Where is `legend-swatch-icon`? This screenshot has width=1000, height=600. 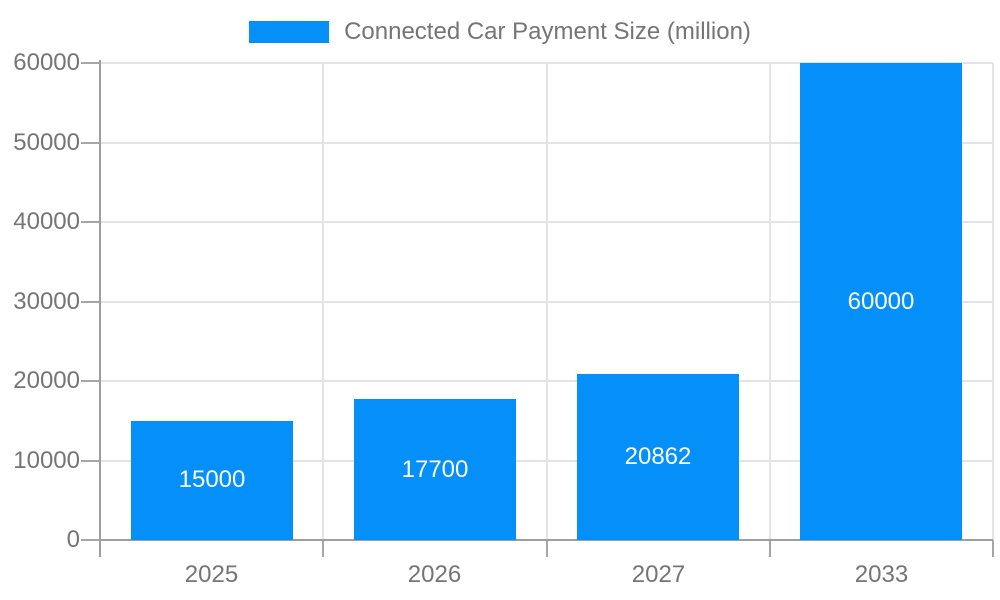
legend-swatch-icon is located at coordinates (289, 32).